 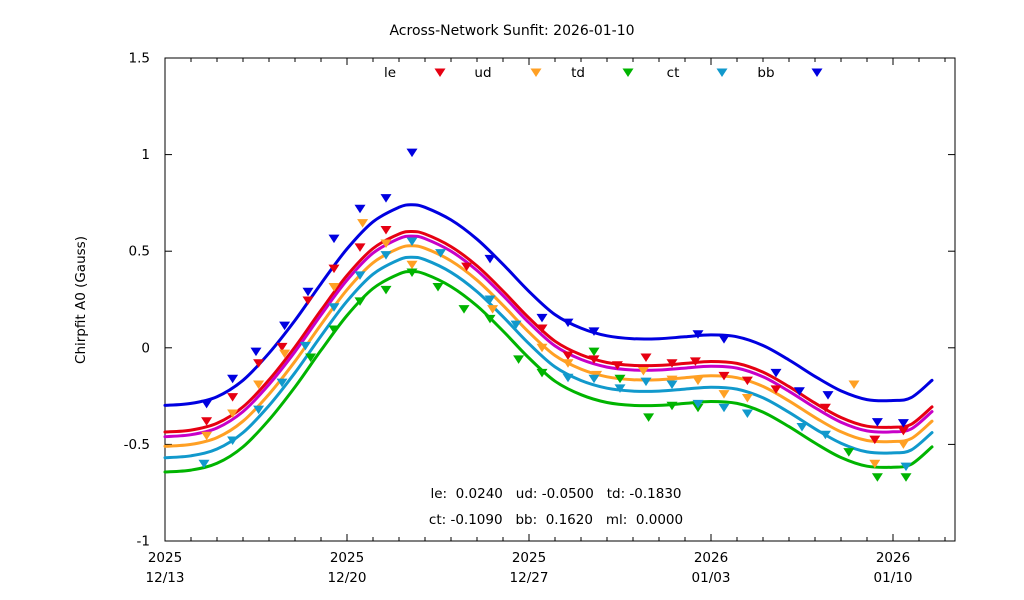 I want to click on legend-marker-td, so click(x=628, y=72).